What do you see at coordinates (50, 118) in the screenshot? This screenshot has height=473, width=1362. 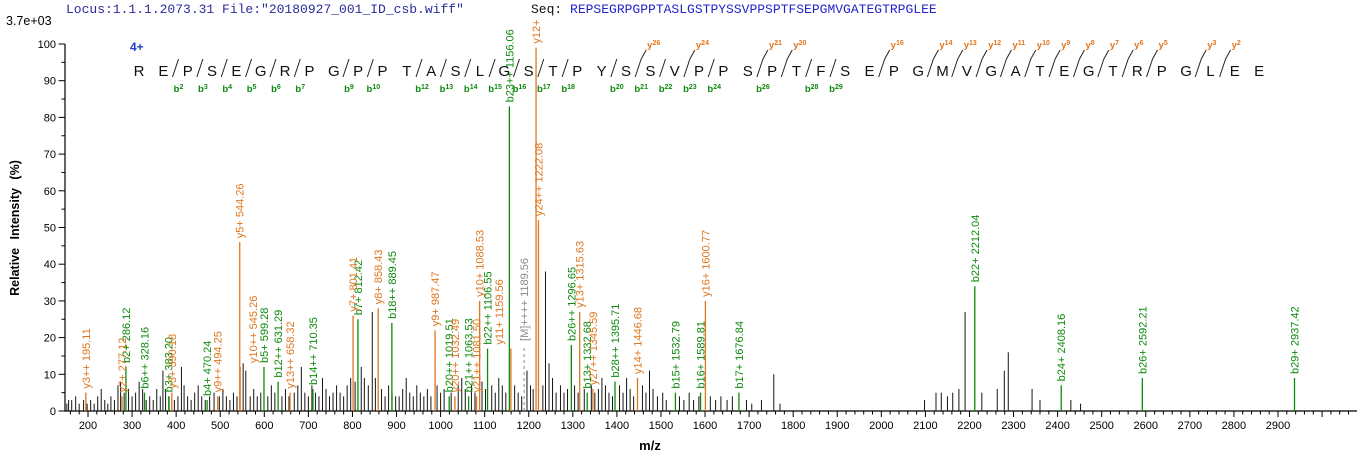 I see `y-tick-label: 80` at bounding box center [50, 118].